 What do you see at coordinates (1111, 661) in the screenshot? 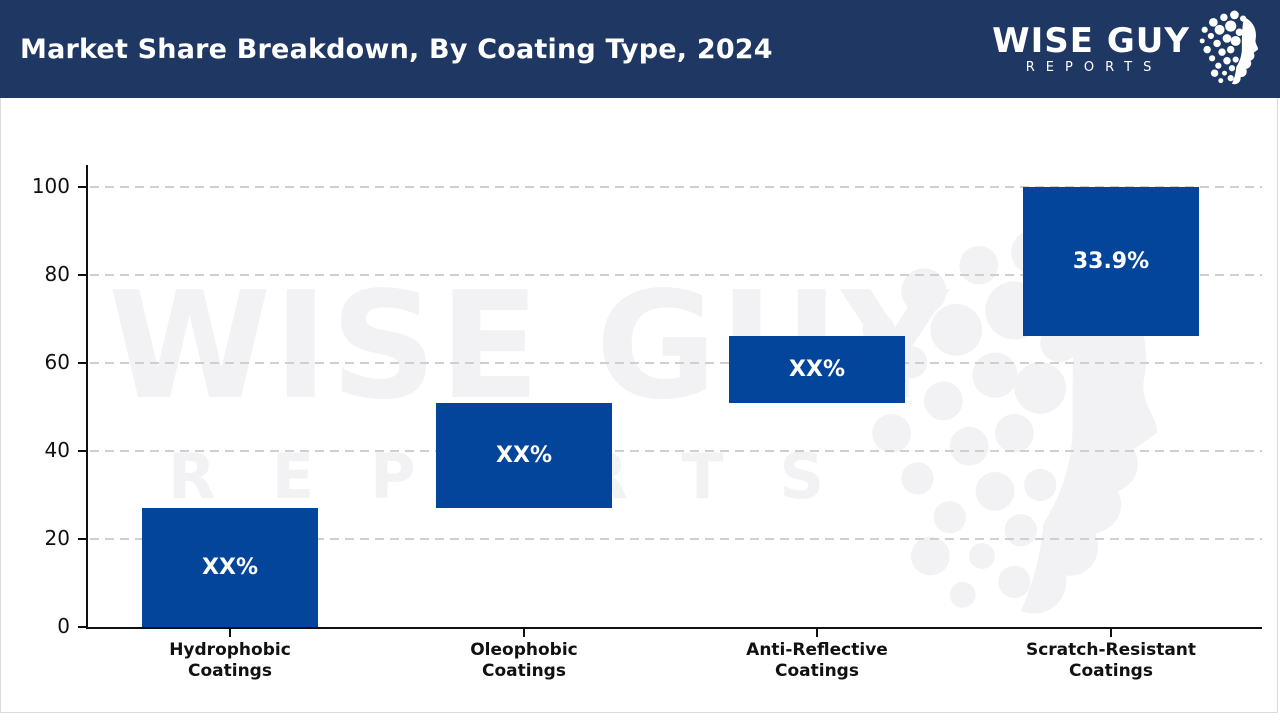
I see `category-label: Scratch-Resistant Coatings` at bounding box center [1111, 661].